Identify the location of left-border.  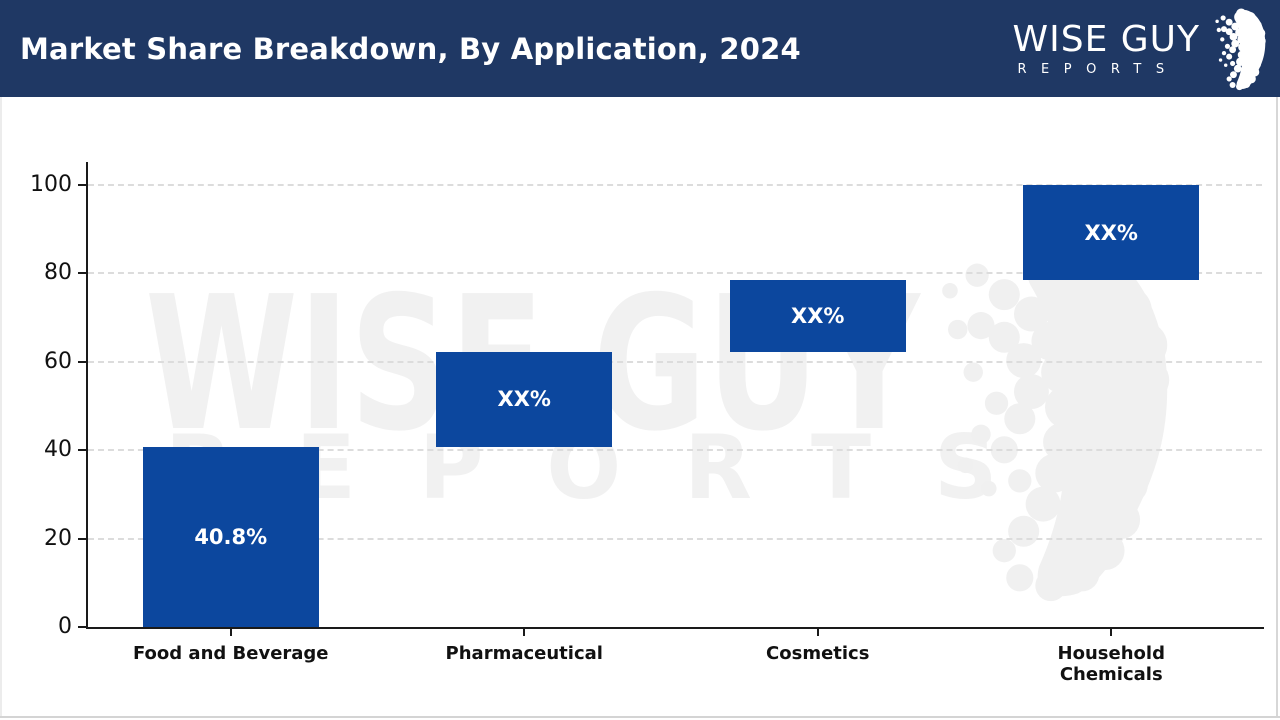
(1, 407).